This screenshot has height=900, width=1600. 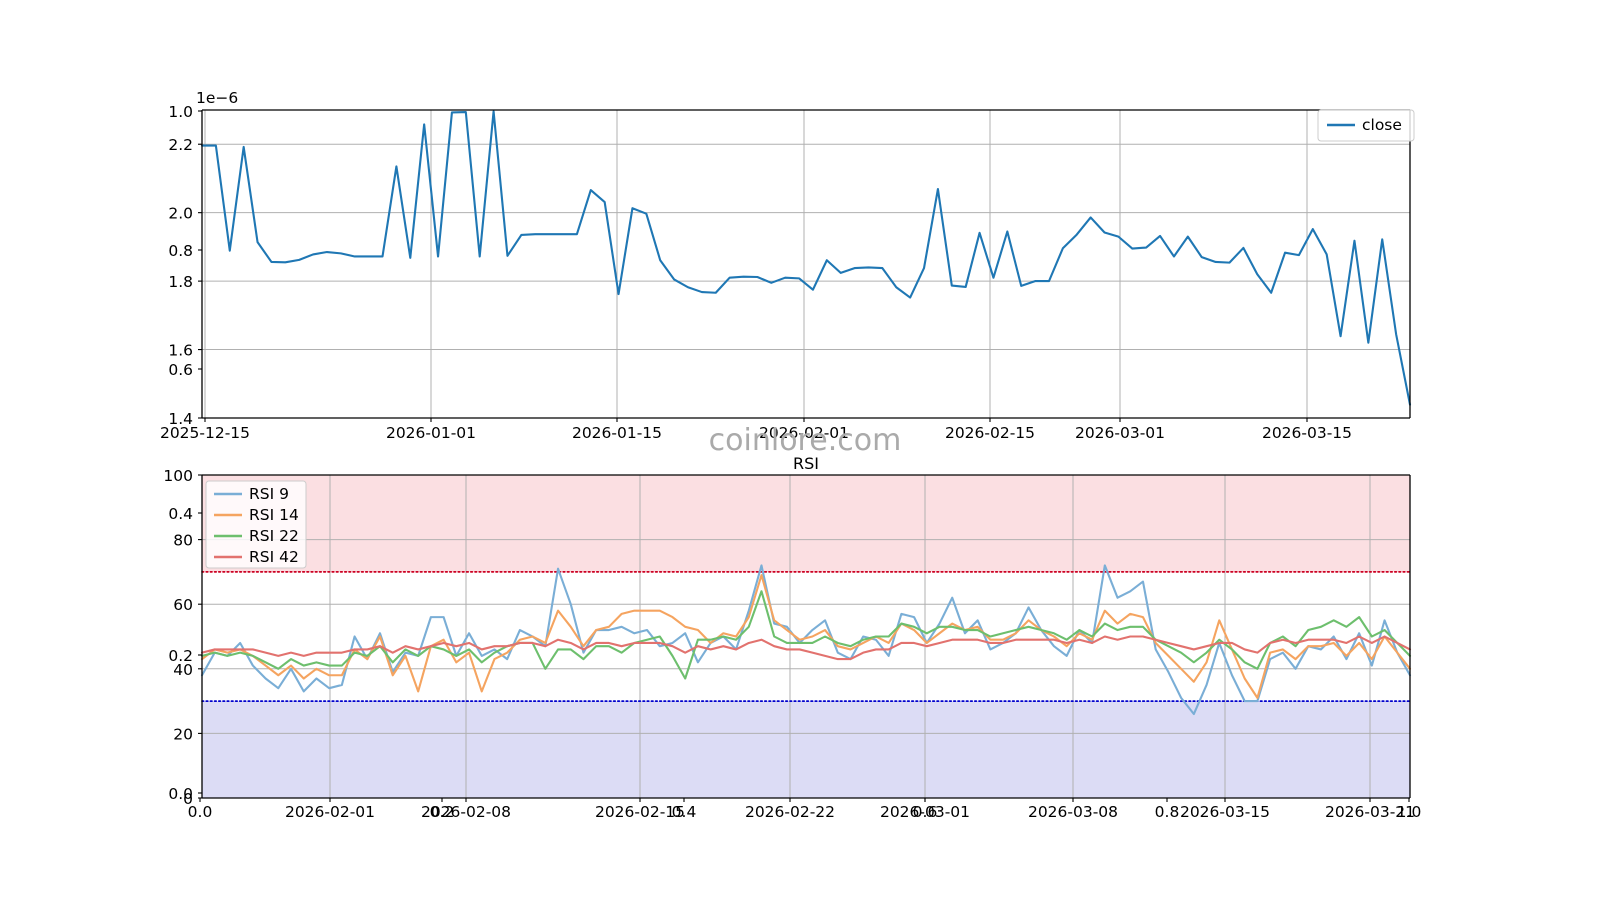 I want to click on rsi-y-tick-label-secondary: 0.4, so click(x=180, y=514).